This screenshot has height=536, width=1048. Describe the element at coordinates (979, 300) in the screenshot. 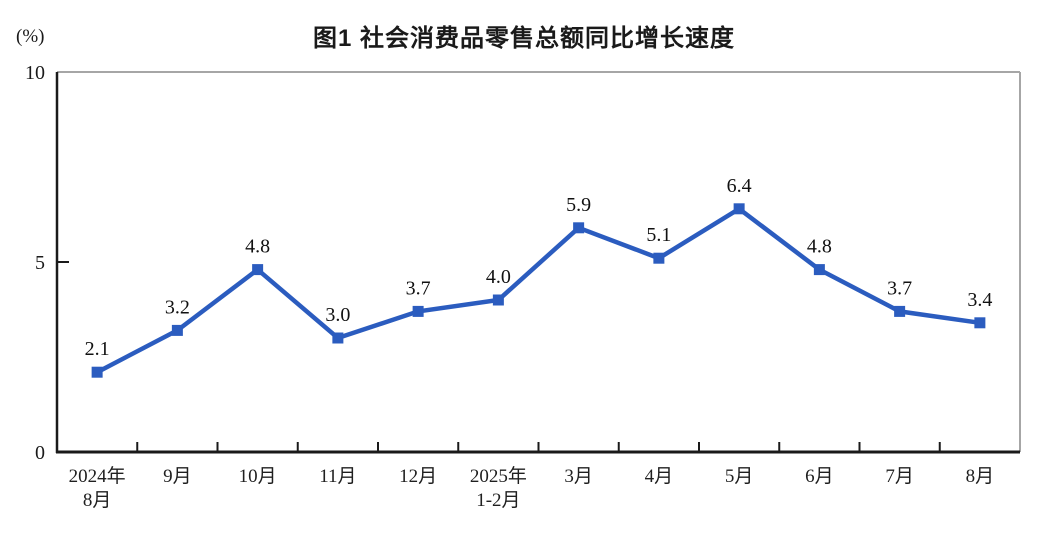

I see `data-point-value-label: 3.4` at that location.